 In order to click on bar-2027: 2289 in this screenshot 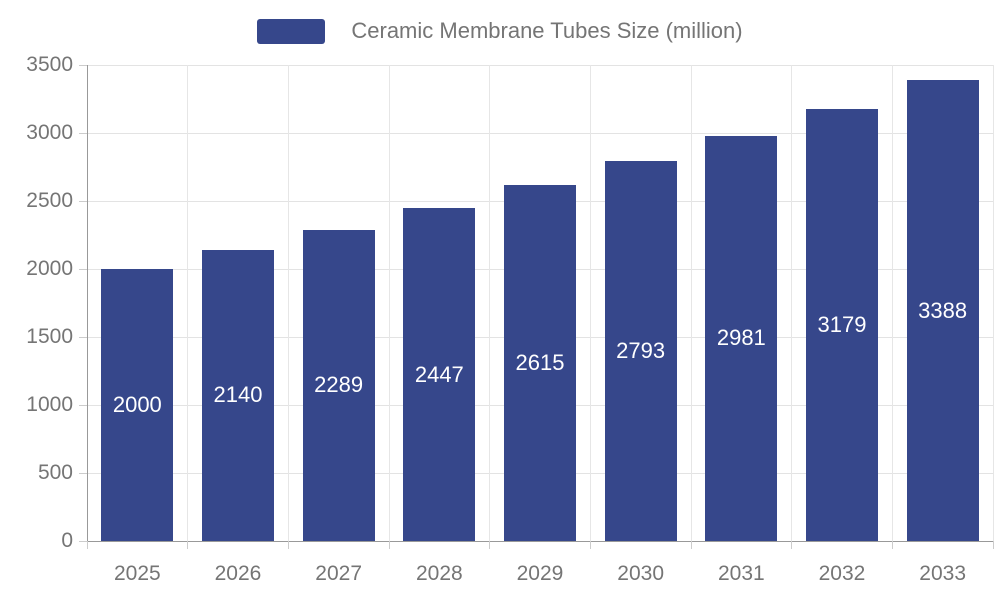, I will do `click(338, 385)`.